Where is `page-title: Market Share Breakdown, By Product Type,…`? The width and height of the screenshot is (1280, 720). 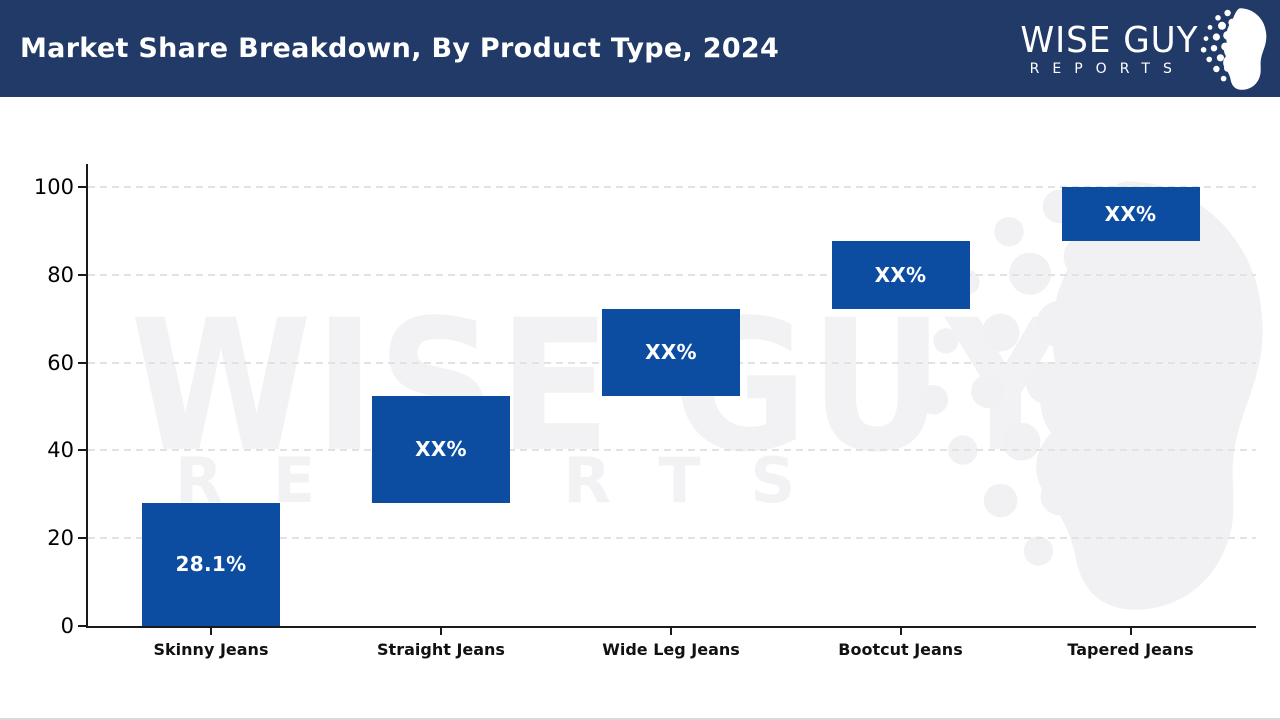 page-title: Market Share Breakdown, By Product Type,… is located at coordinates (400, 48).